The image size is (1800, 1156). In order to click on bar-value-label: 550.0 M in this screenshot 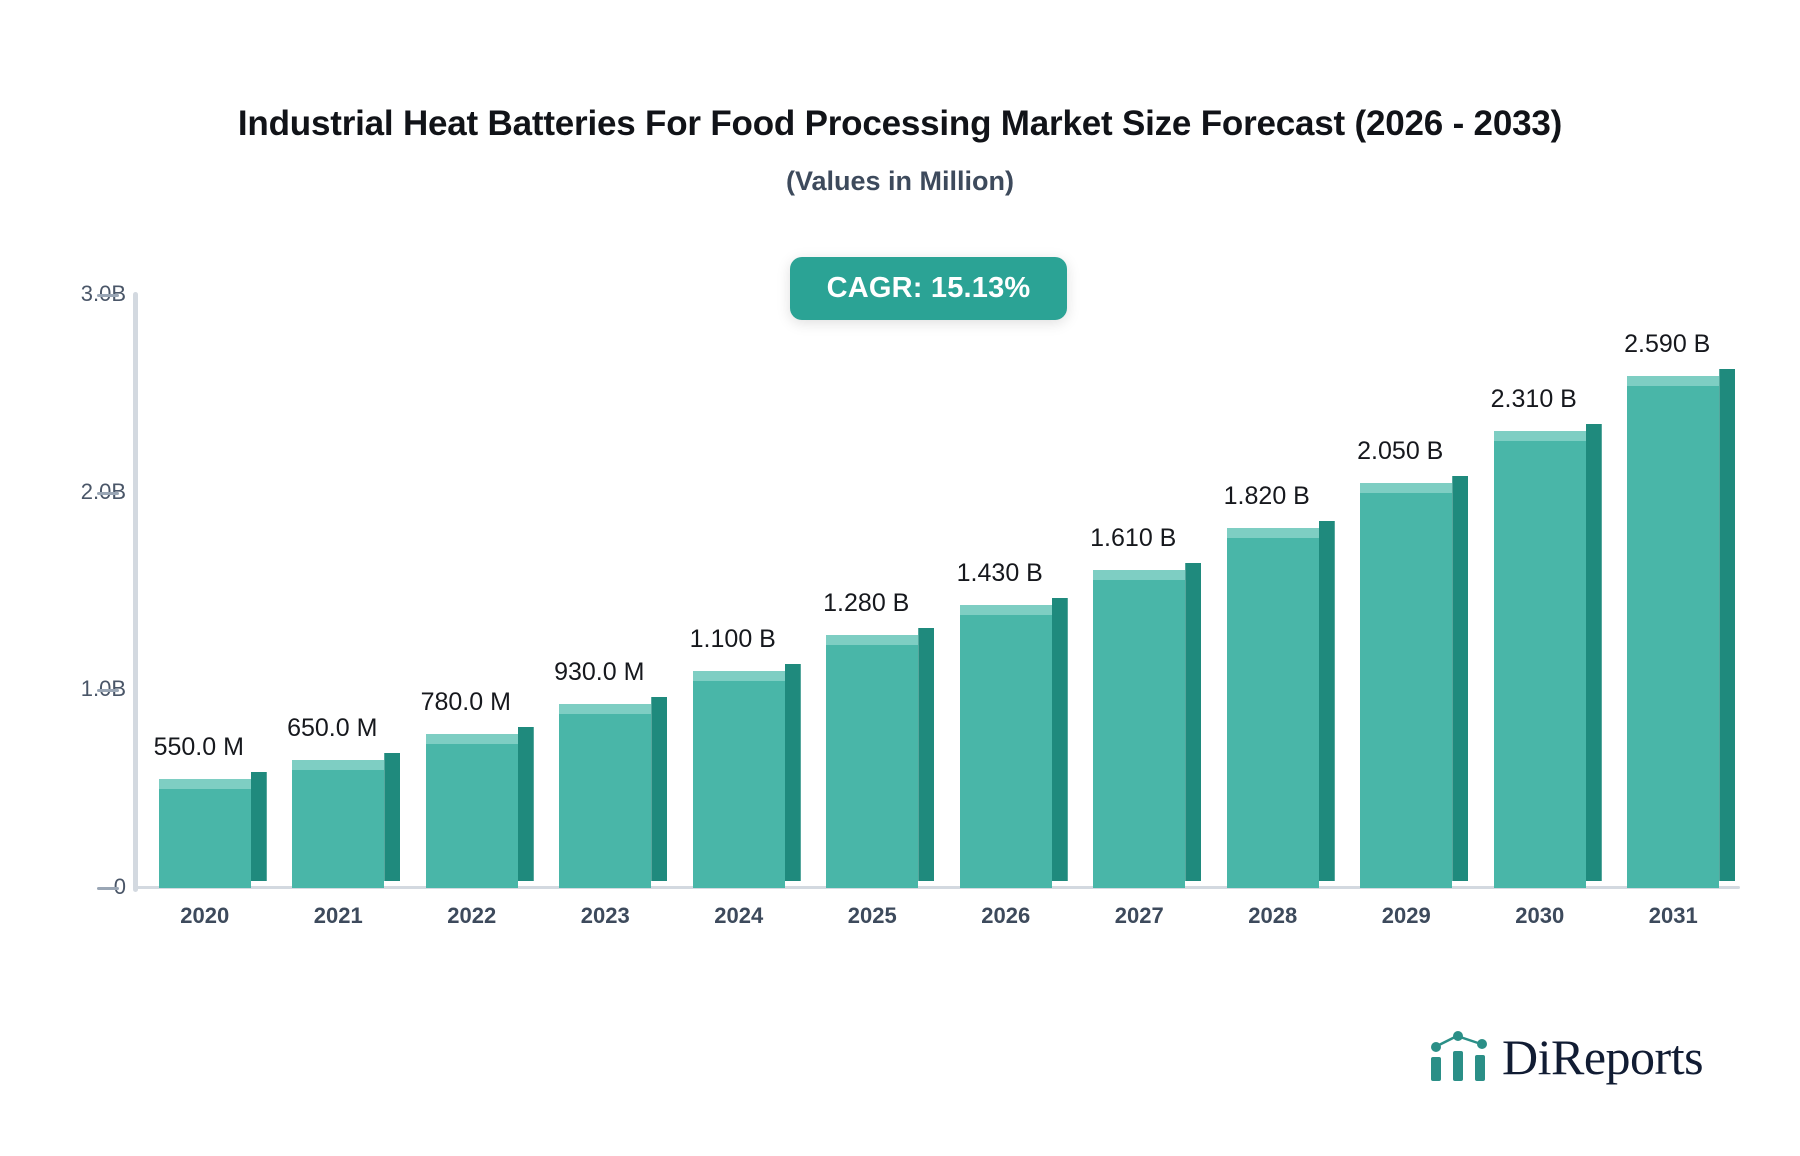, I will do `click(198, 747)`.